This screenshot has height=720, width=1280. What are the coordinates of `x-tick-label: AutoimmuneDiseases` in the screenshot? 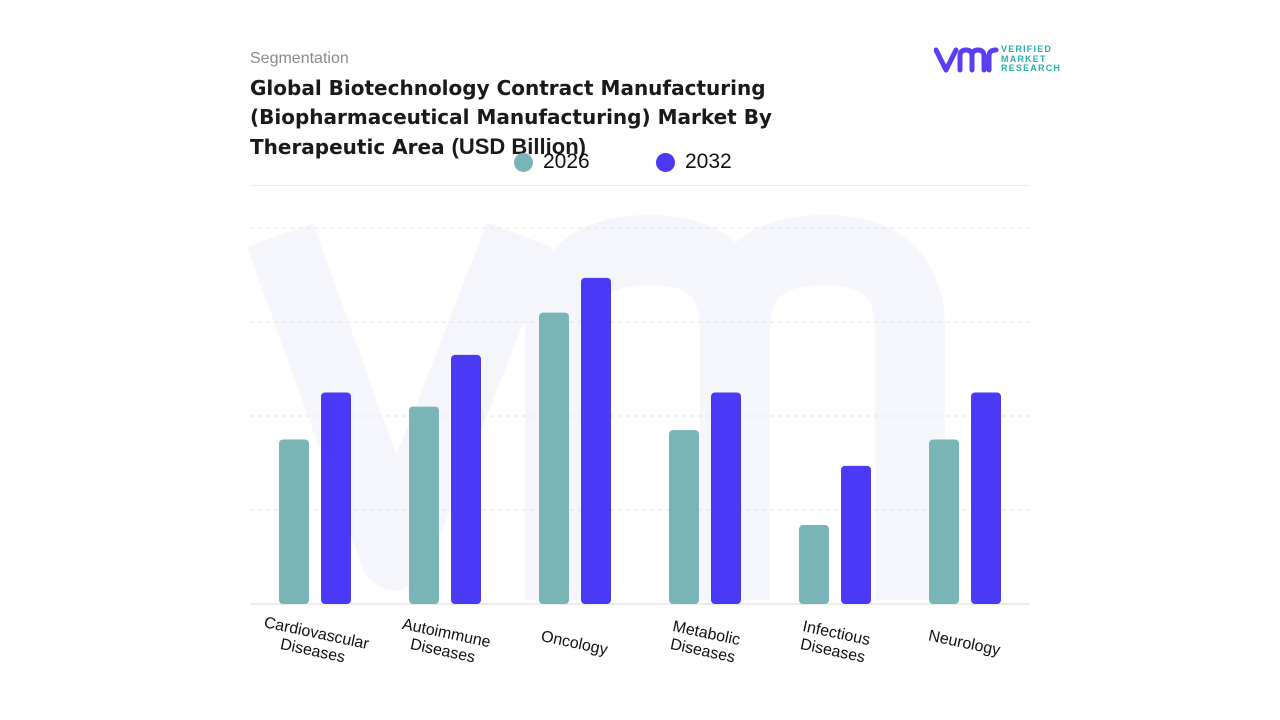 It's located at (444, 642).